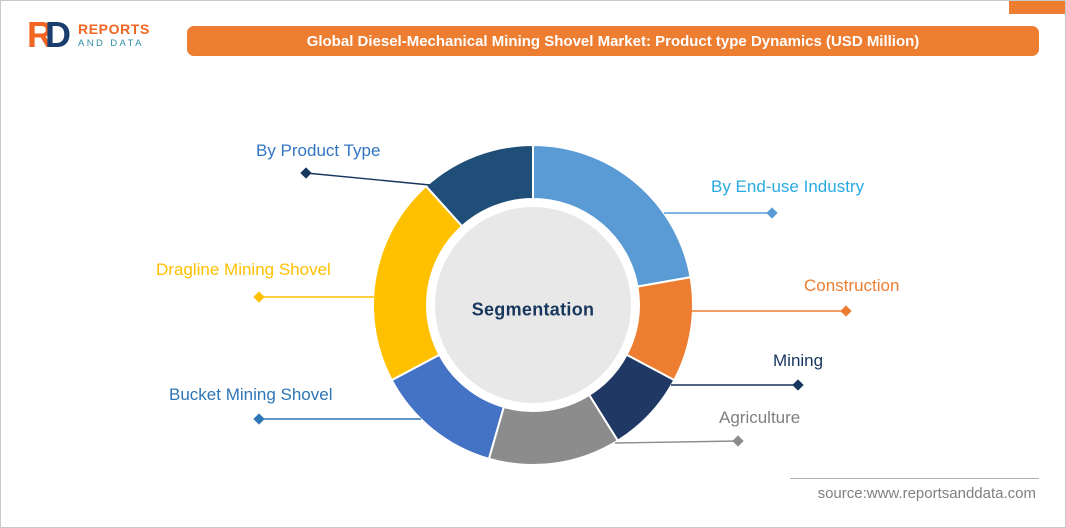 This screenshot has width=1066, height=528. What do you see at coordinates (318, 150) in the screenshot?
I see `callout-label-by-product-type: By Product Type` at bounding box center [318, 150].